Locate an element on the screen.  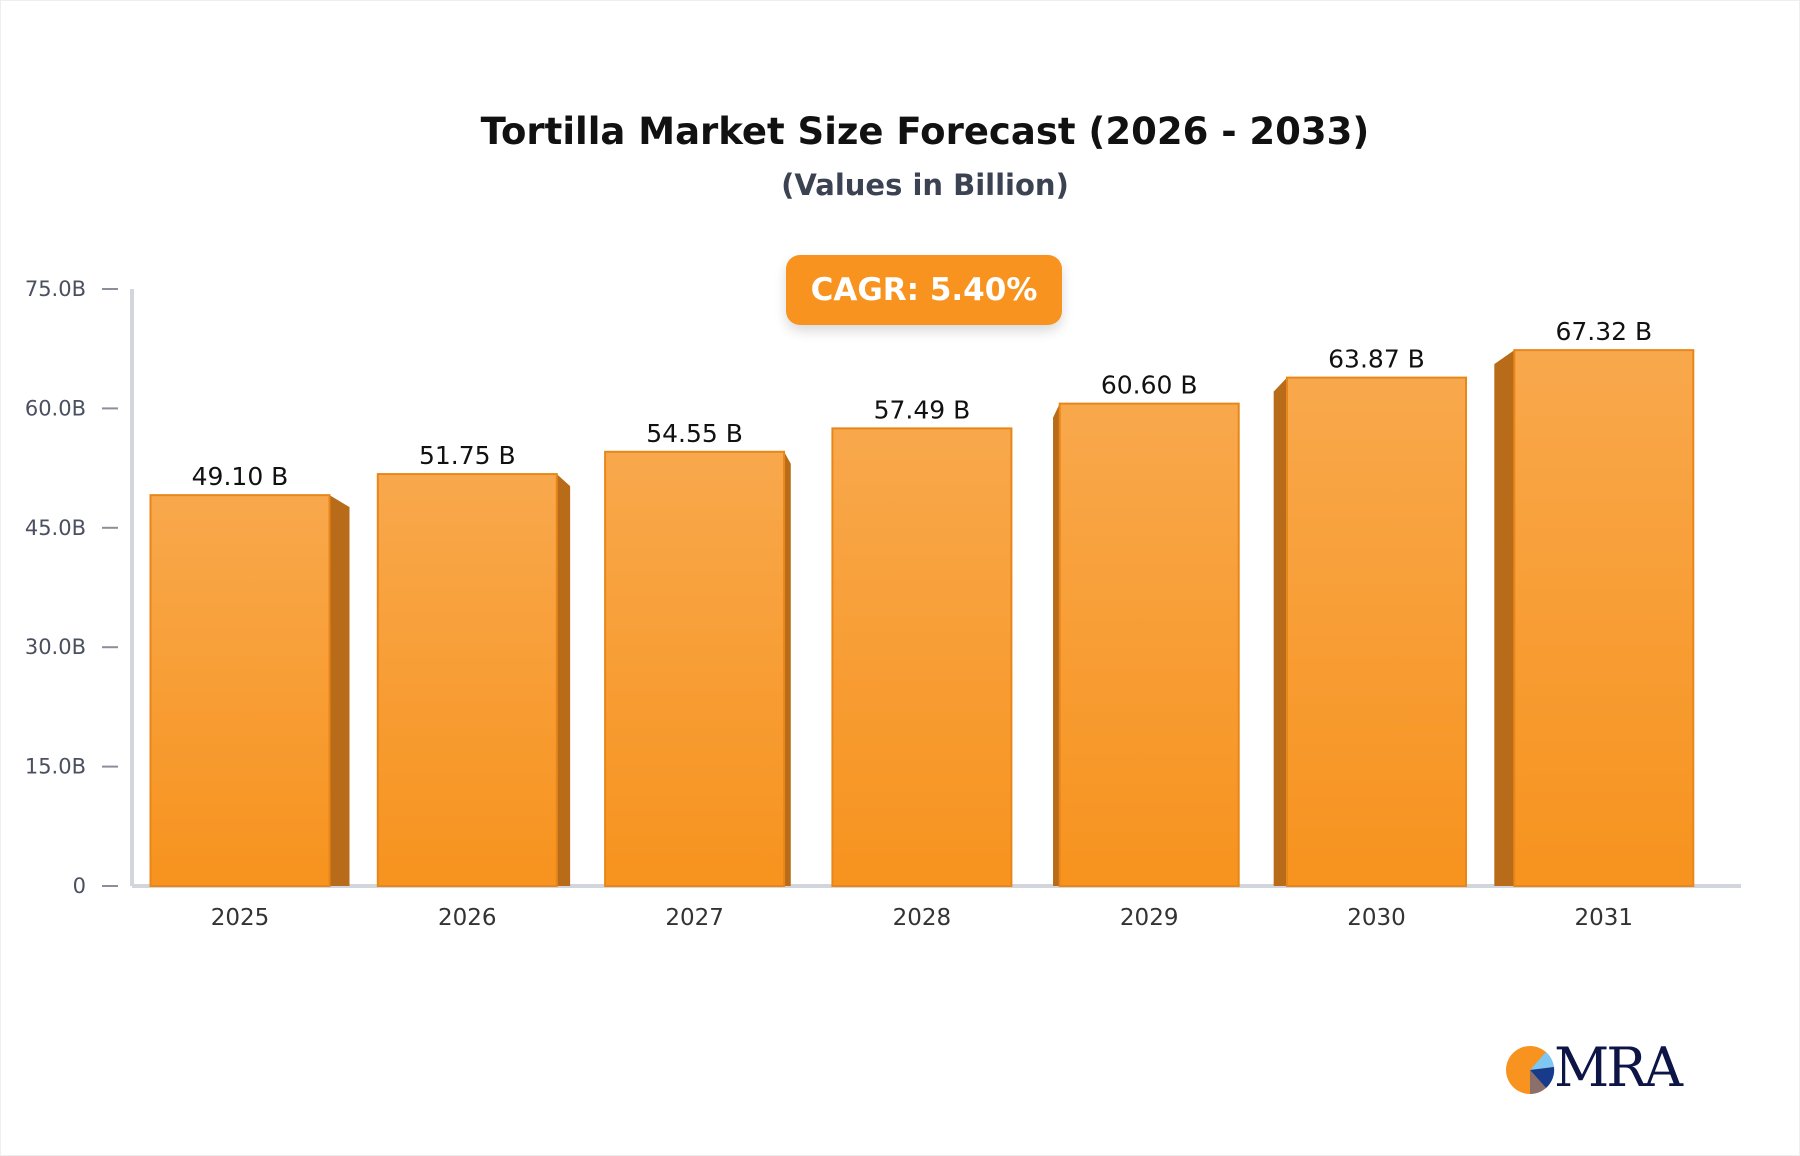
logo-text: MRA is located at coordinates (1618, 1067).